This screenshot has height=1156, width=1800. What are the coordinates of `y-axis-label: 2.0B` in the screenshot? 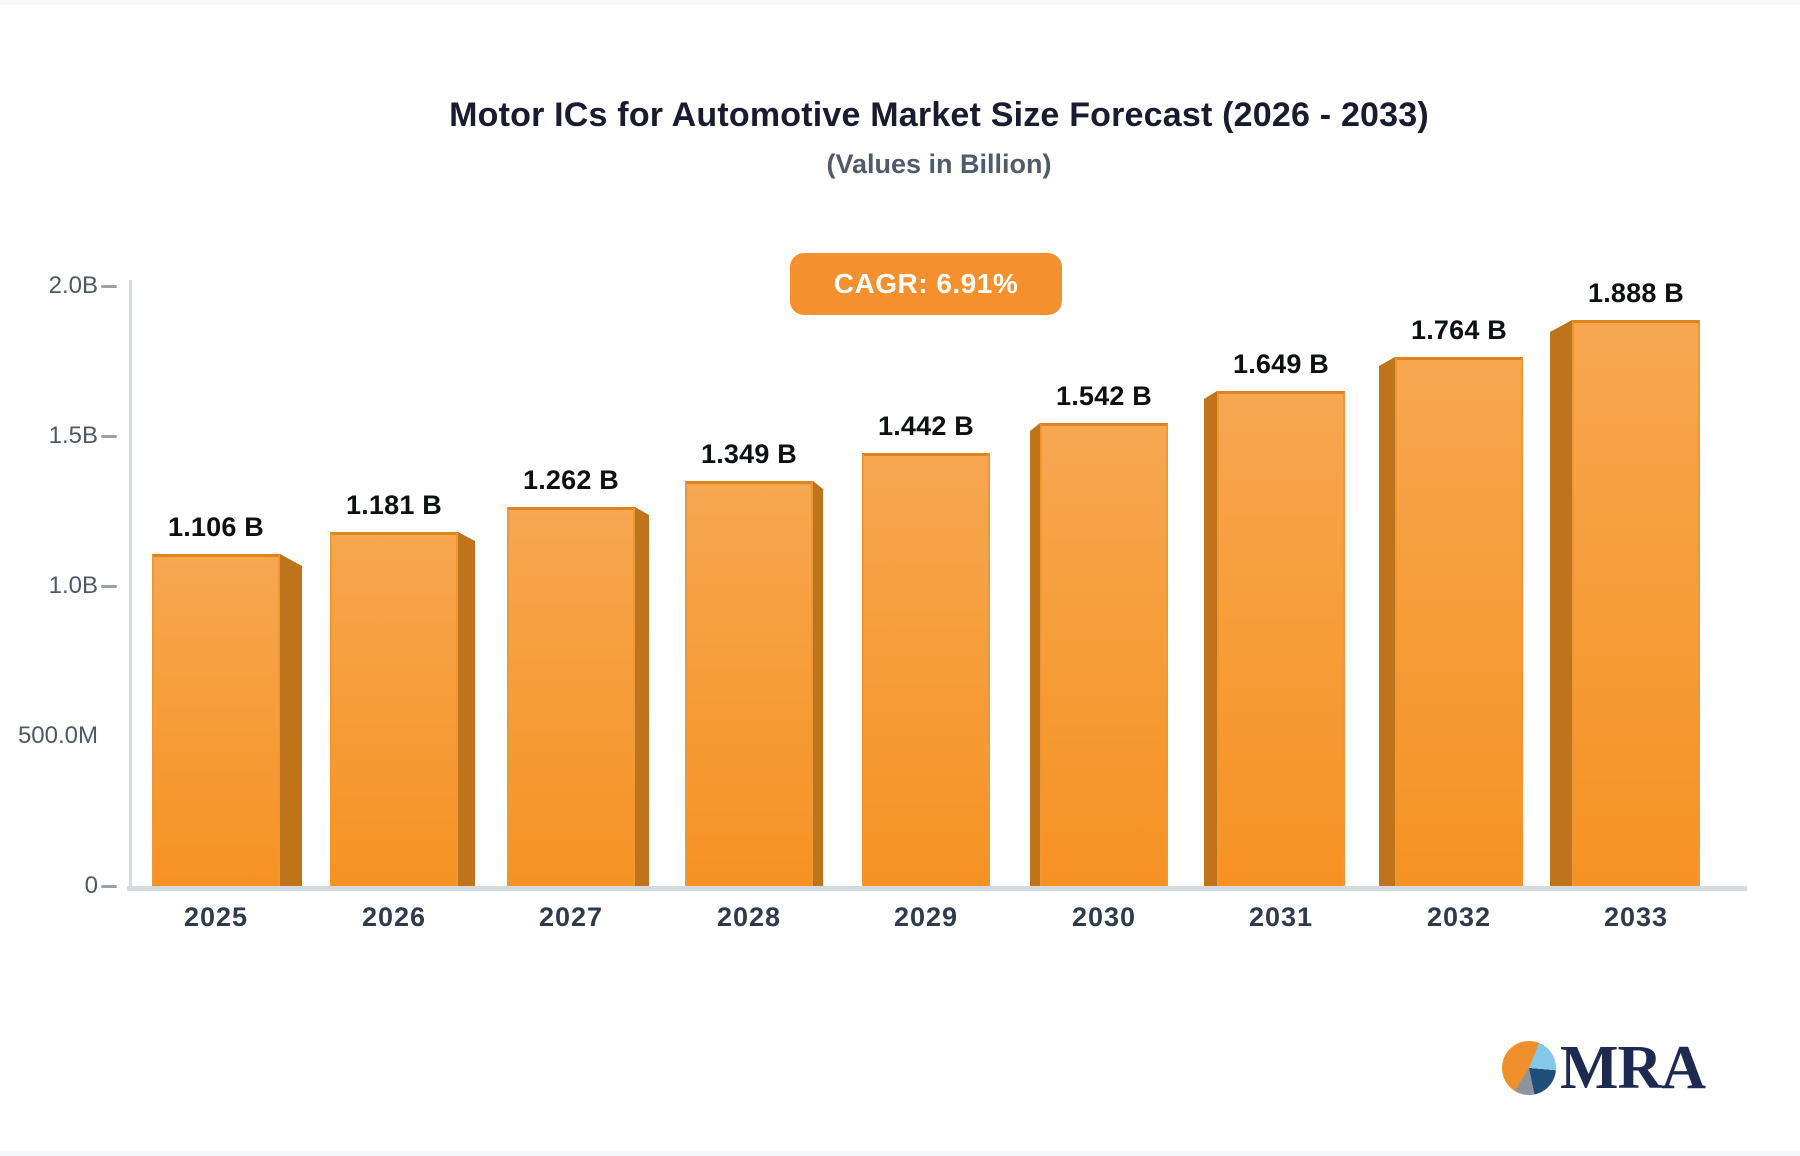 It's located at (73, 285).